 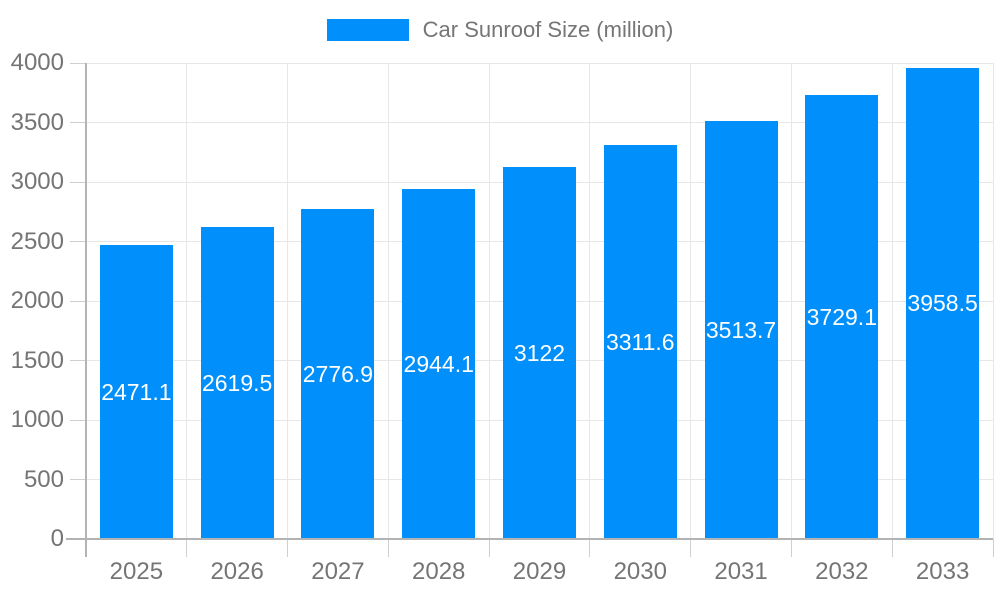 What do you see at coordinates (37, 241) in the screenshot?
I see `y-axis-label: 2500` at bounding box center [37, 241].